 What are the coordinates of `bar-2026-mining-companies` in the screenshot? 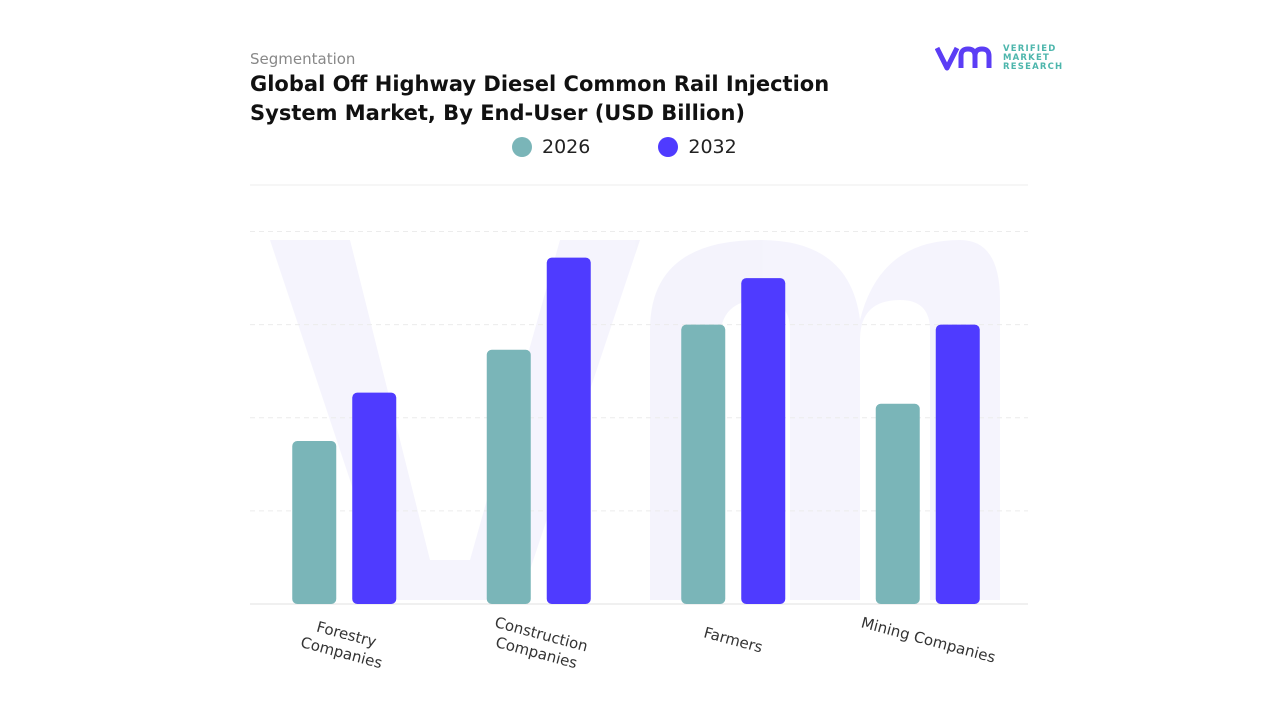 It's located at (897, 503).